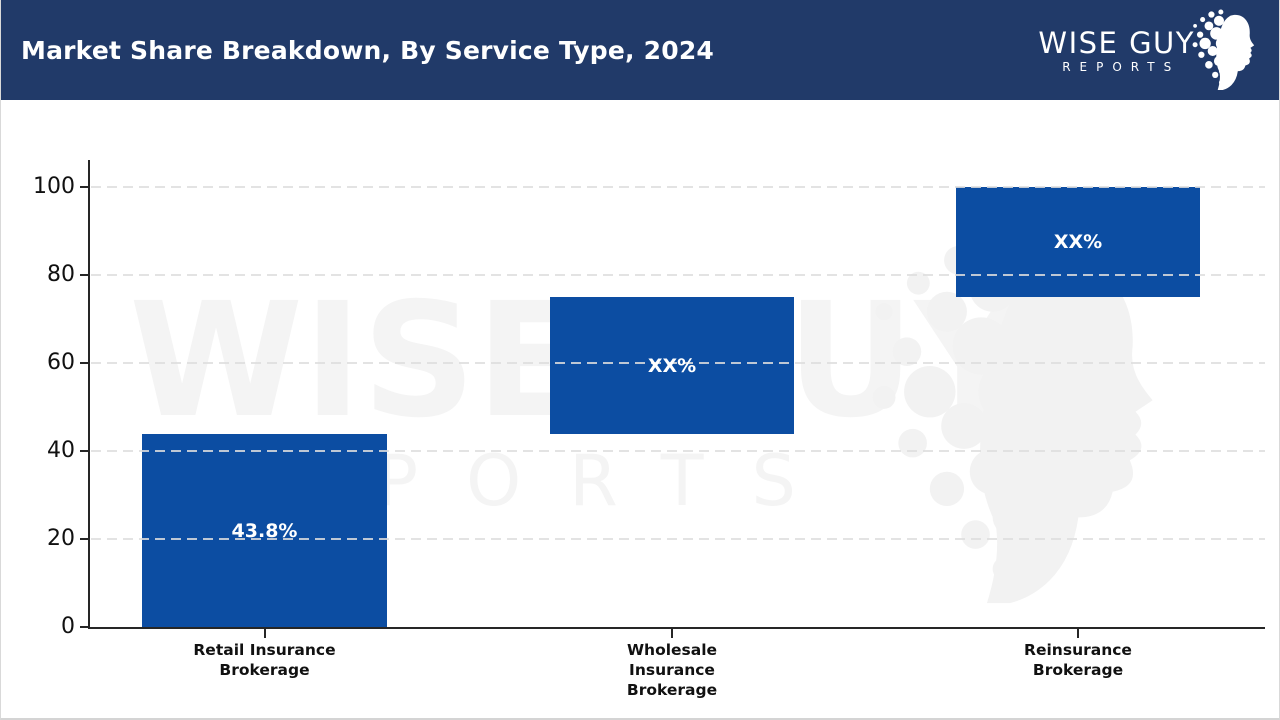  What do you see at coordinates (61, 362) in the screenshot?
I see `y-tick-label-60: 60` at bounding box center [61, 362].